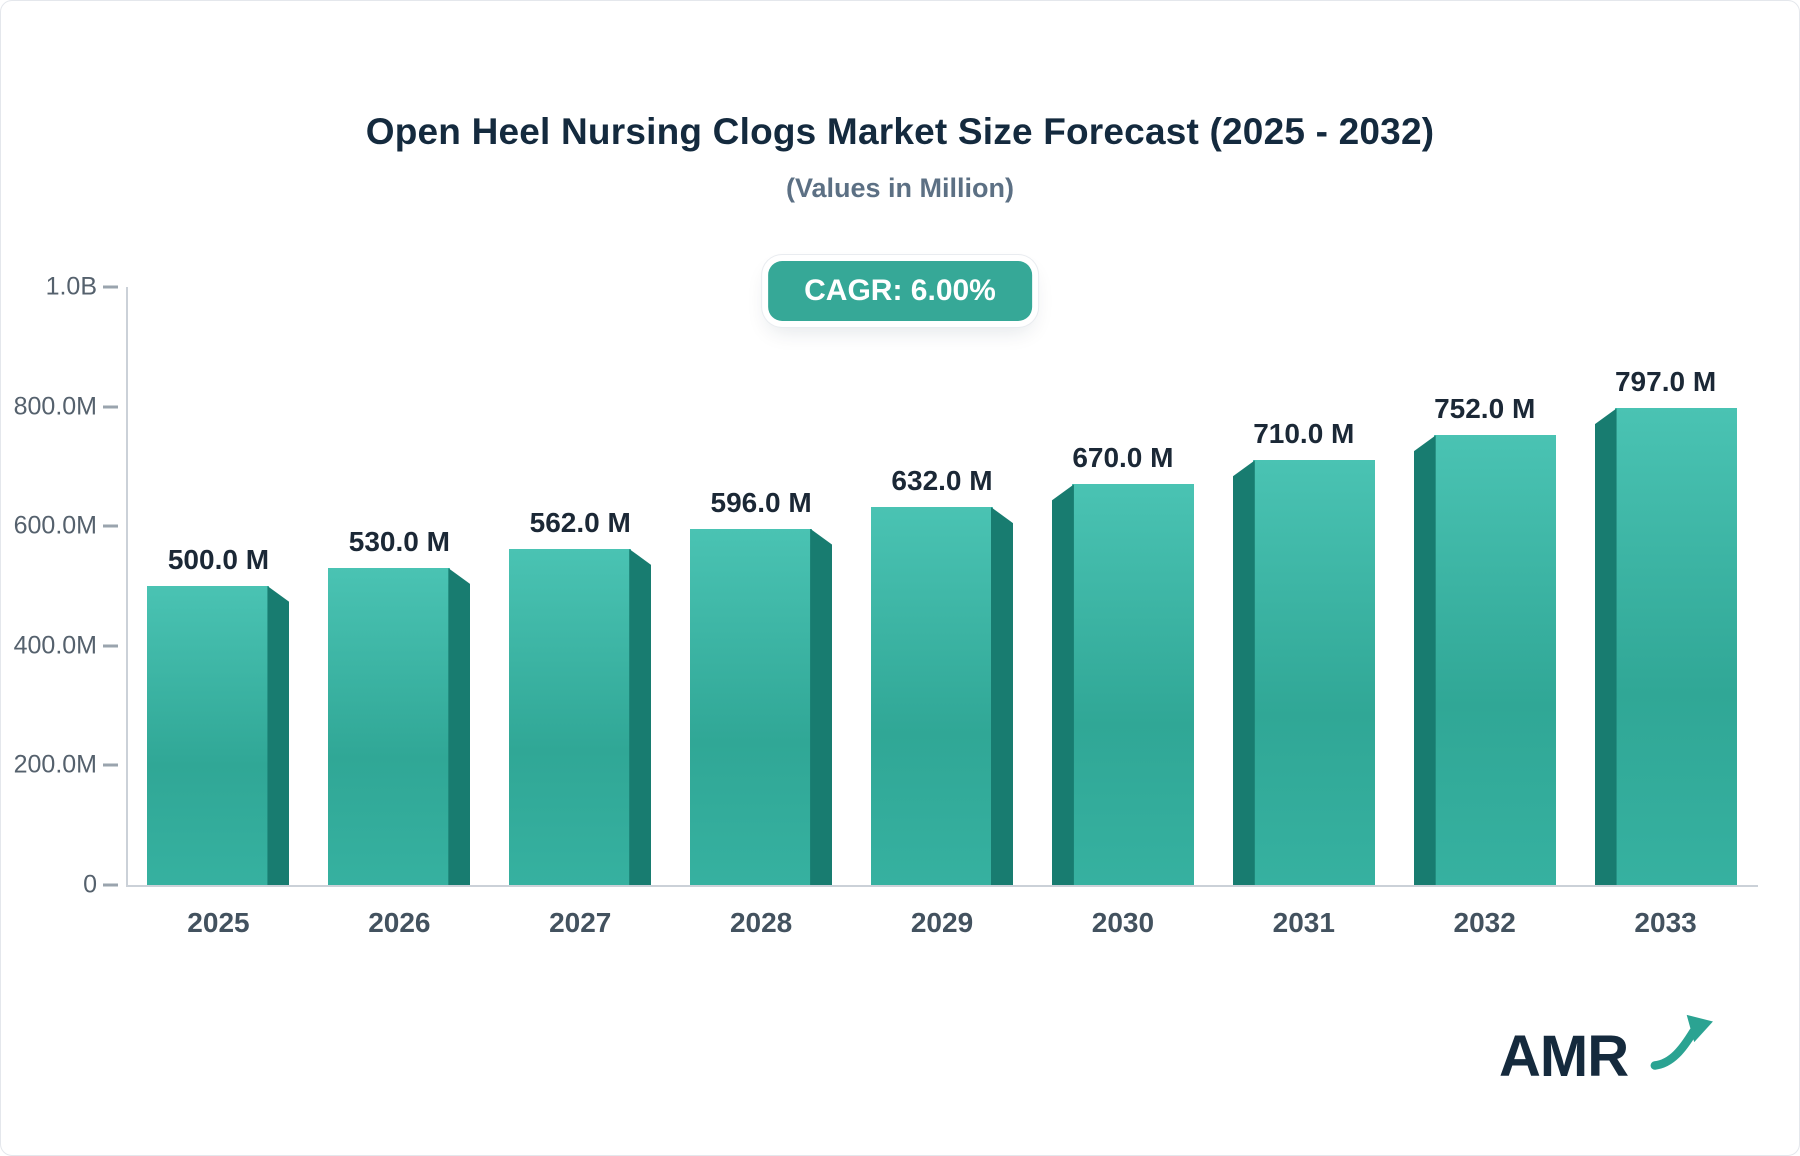  I want to click on bar-group-2026: 530.0 M 2026, so click(399, 612).